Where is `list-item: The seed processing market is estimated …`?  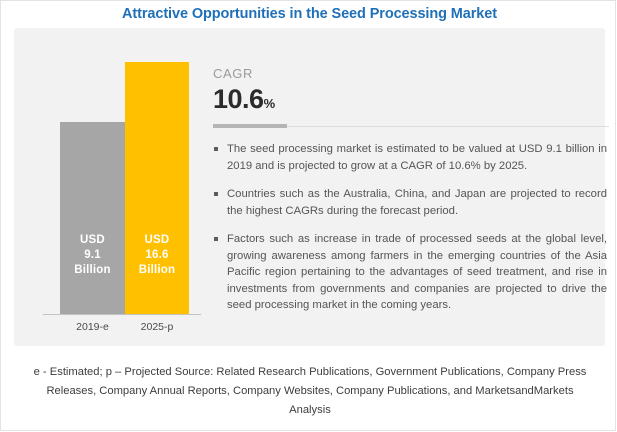
list-item: The seed processing market is estimated … is located at coordinates (410, 157).